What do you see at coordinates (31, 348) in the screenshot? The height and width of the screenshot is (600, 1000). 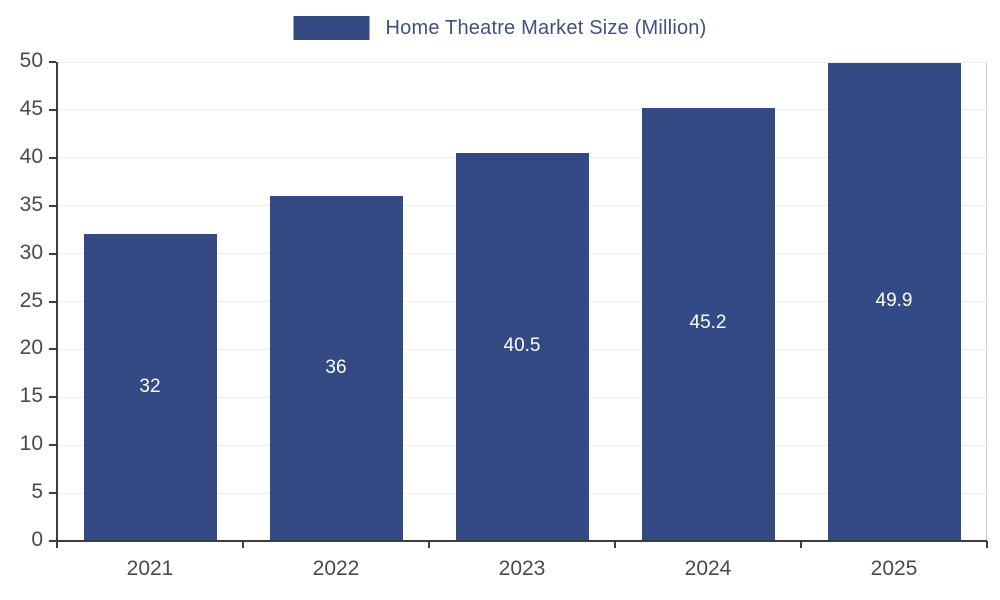 I see `y-tick-label: 20` at bounding box center [31, 348].